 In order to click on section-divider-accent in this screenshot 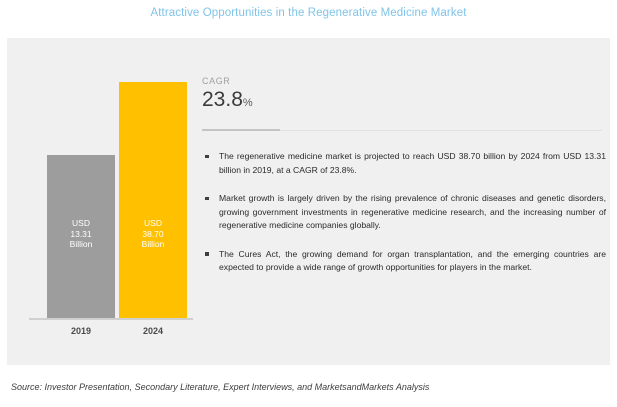, I will do `click(241, 130)`.